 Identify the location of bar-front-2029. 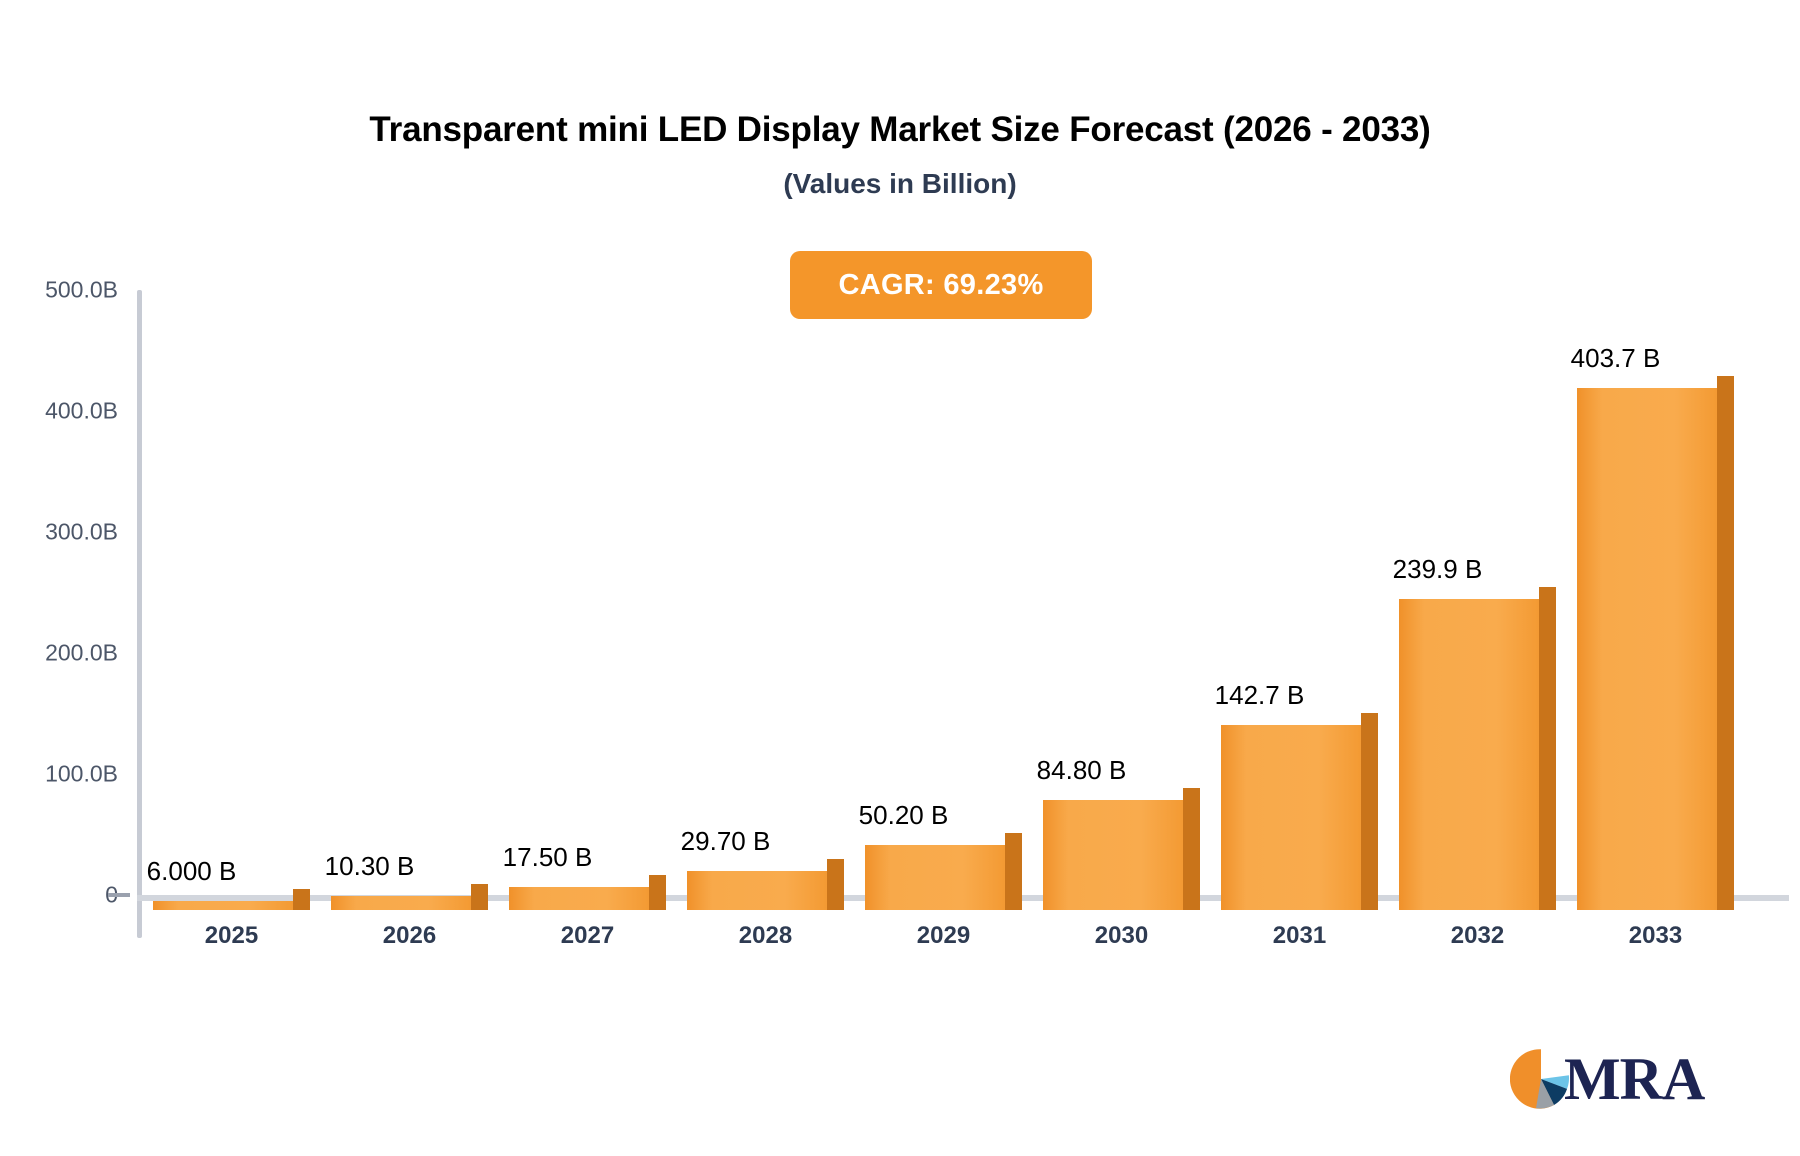
(935, 877).